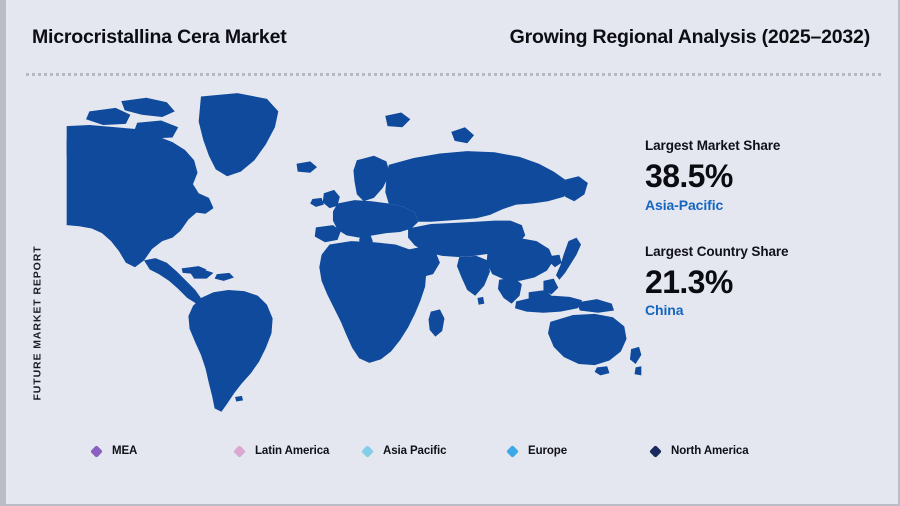 This screenshot has width=900, height=506. What do you see at coordinates (717, 251) in the screenshot?
I see `stat-label-country-share: Largest Country Share` at bounding box center [717, 251].